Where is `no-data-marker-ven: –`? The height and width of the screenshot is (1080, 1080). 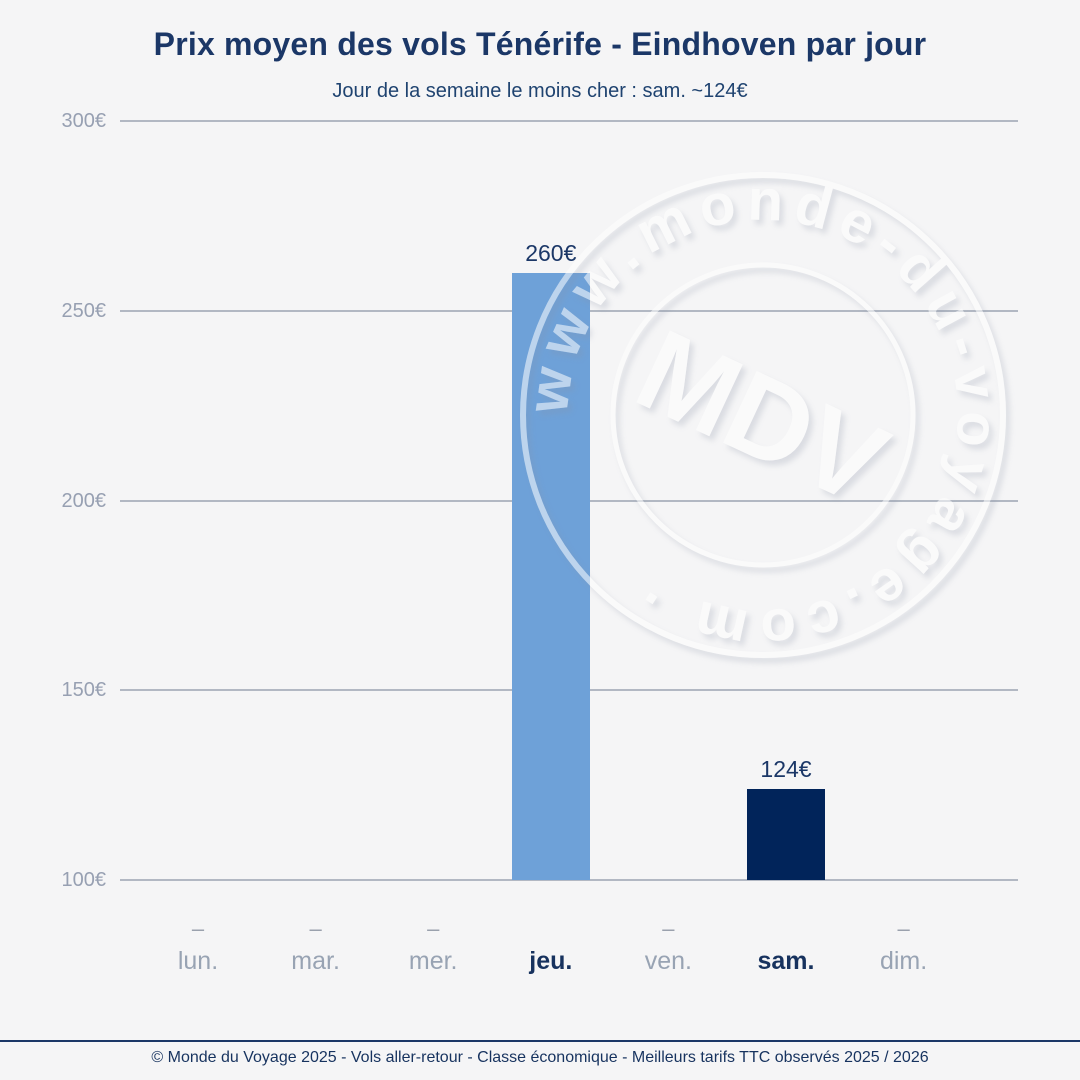
no-data-marker-ven: – is located at coordinates (668, 928).